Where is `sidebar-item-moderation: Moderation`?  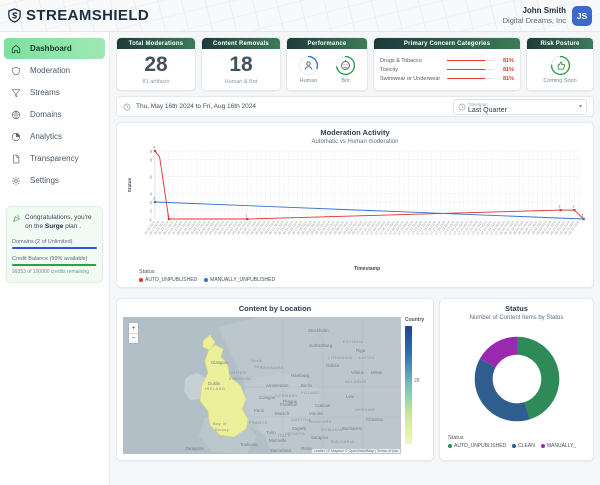
sidebar-item-moderation: Moderation is located at coordinates (54, 70).